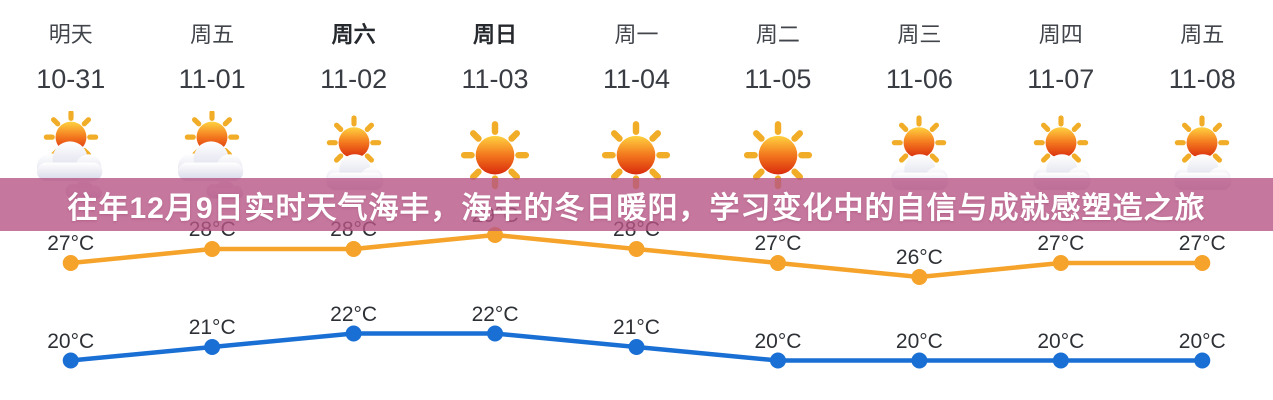  Describe the element at coordinates (777, 104) in the screenshot. I see `forecast-day-5: 周二 11-05` at that location.